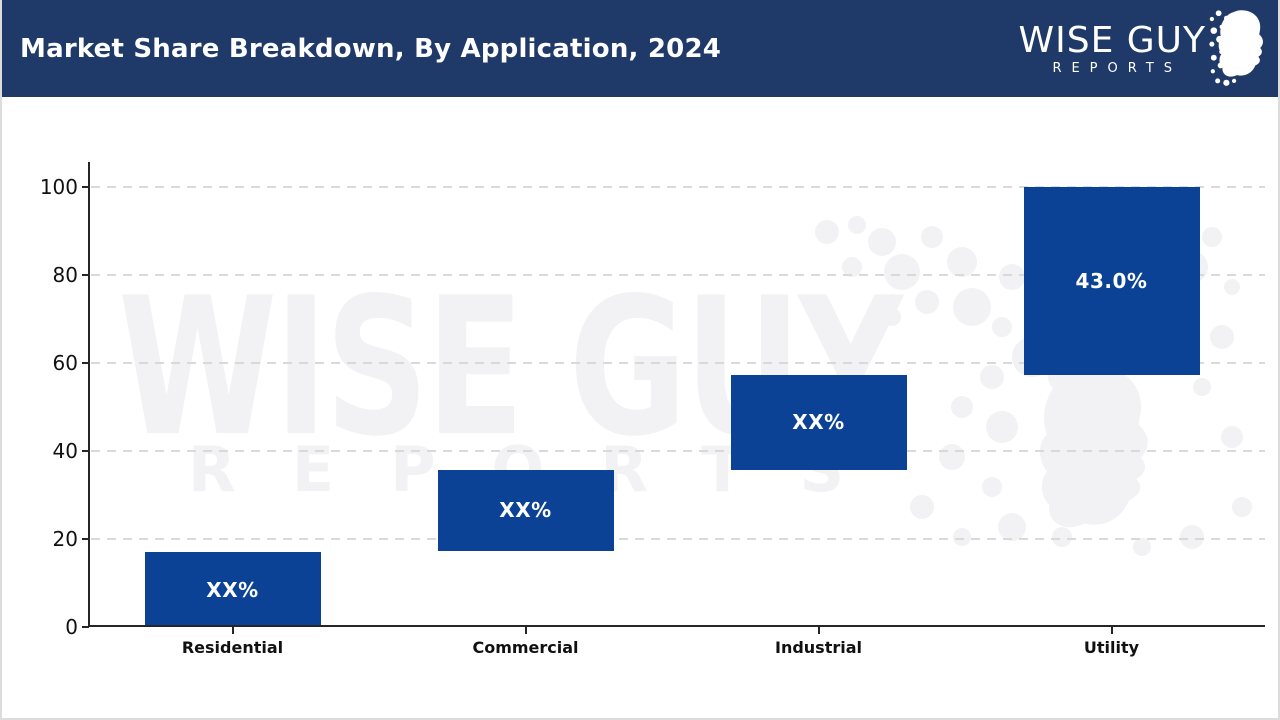  What do you see at coordinates (71, 627) in the screenshot?
I see `y-tick-label: 0` at bounding box center [71, 627].